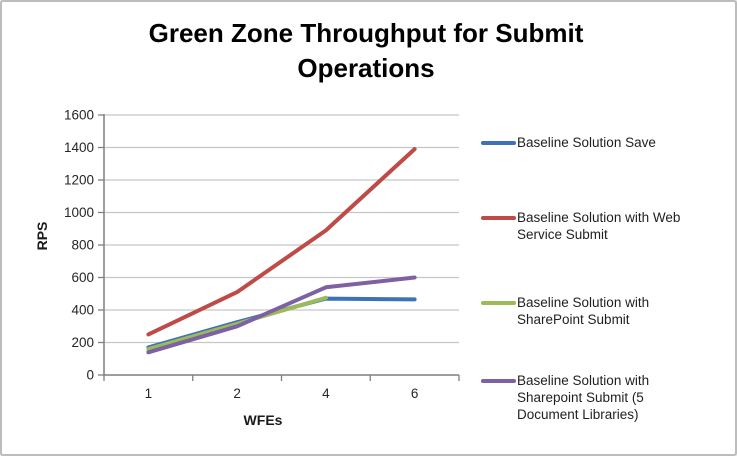 The width and height of the screenshot is (737, 456). Describe the element at coordinates (263, 420) in the screenshot. I see `x-axis-title: WFEs` at that location.